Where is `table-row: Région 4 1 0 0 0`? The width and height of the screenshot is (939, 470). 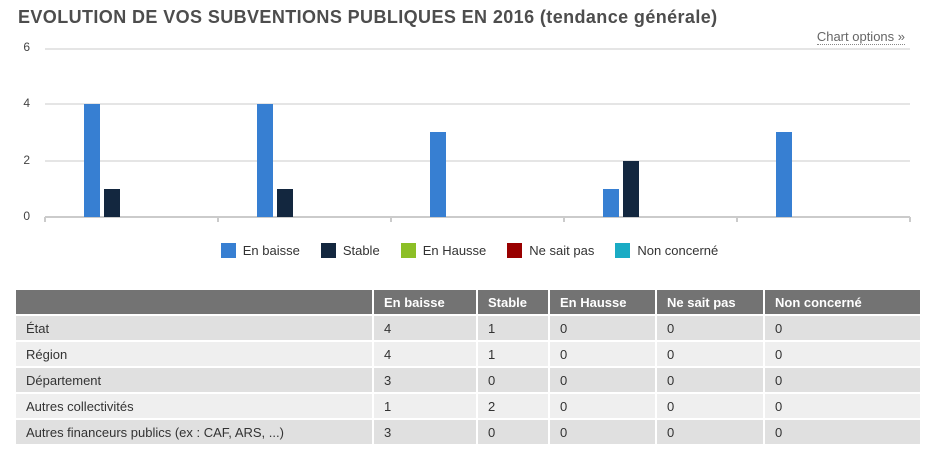 table-row: Région 4 1 0 0 0 is located at coordinates (468, 354).